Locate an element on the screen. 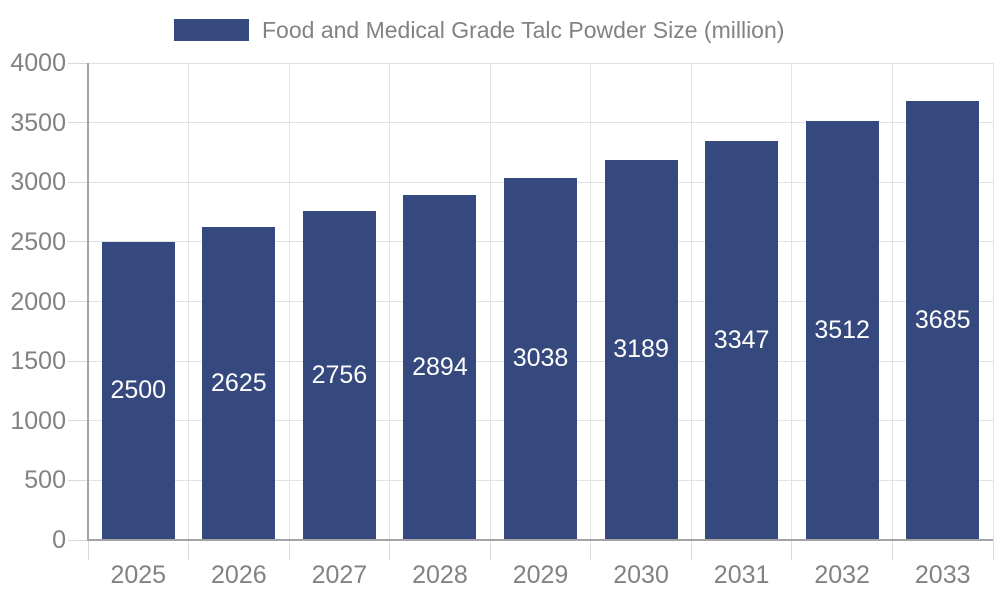  bar: 3347 is located at coordinates (742, 340).